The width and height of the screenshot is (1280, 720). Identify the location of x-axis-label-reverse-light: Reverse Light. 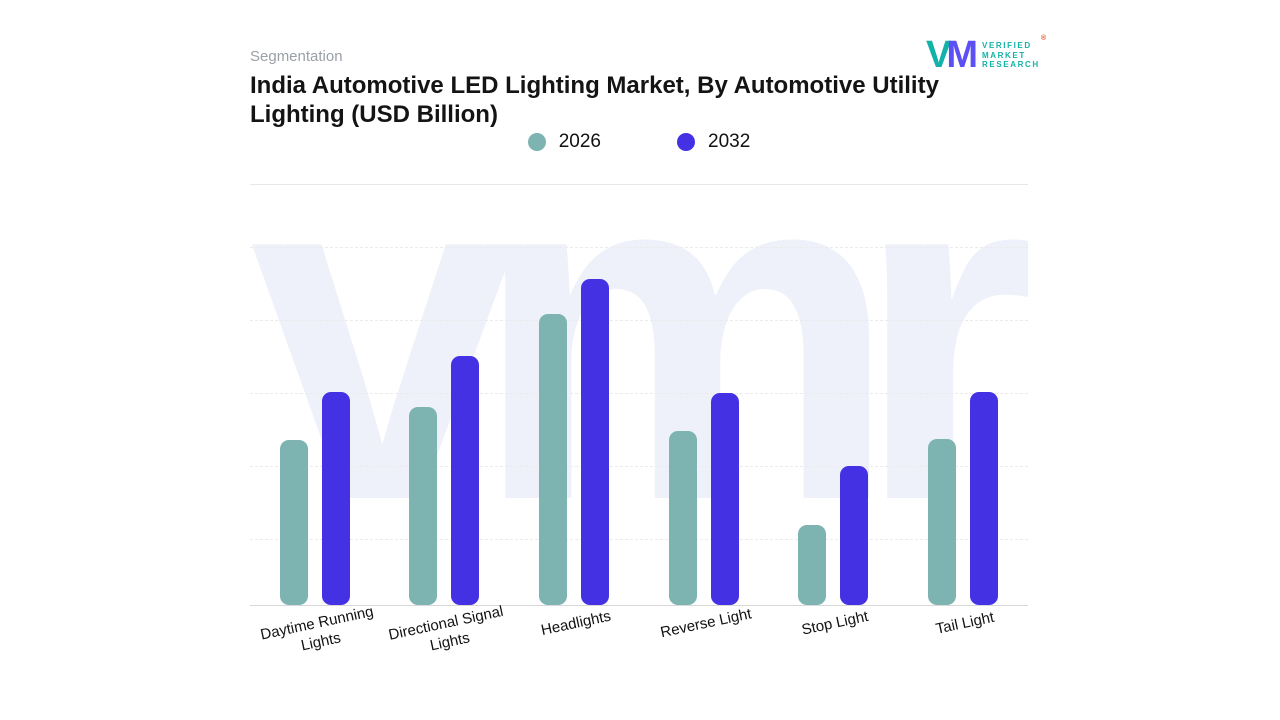
(705, 623).